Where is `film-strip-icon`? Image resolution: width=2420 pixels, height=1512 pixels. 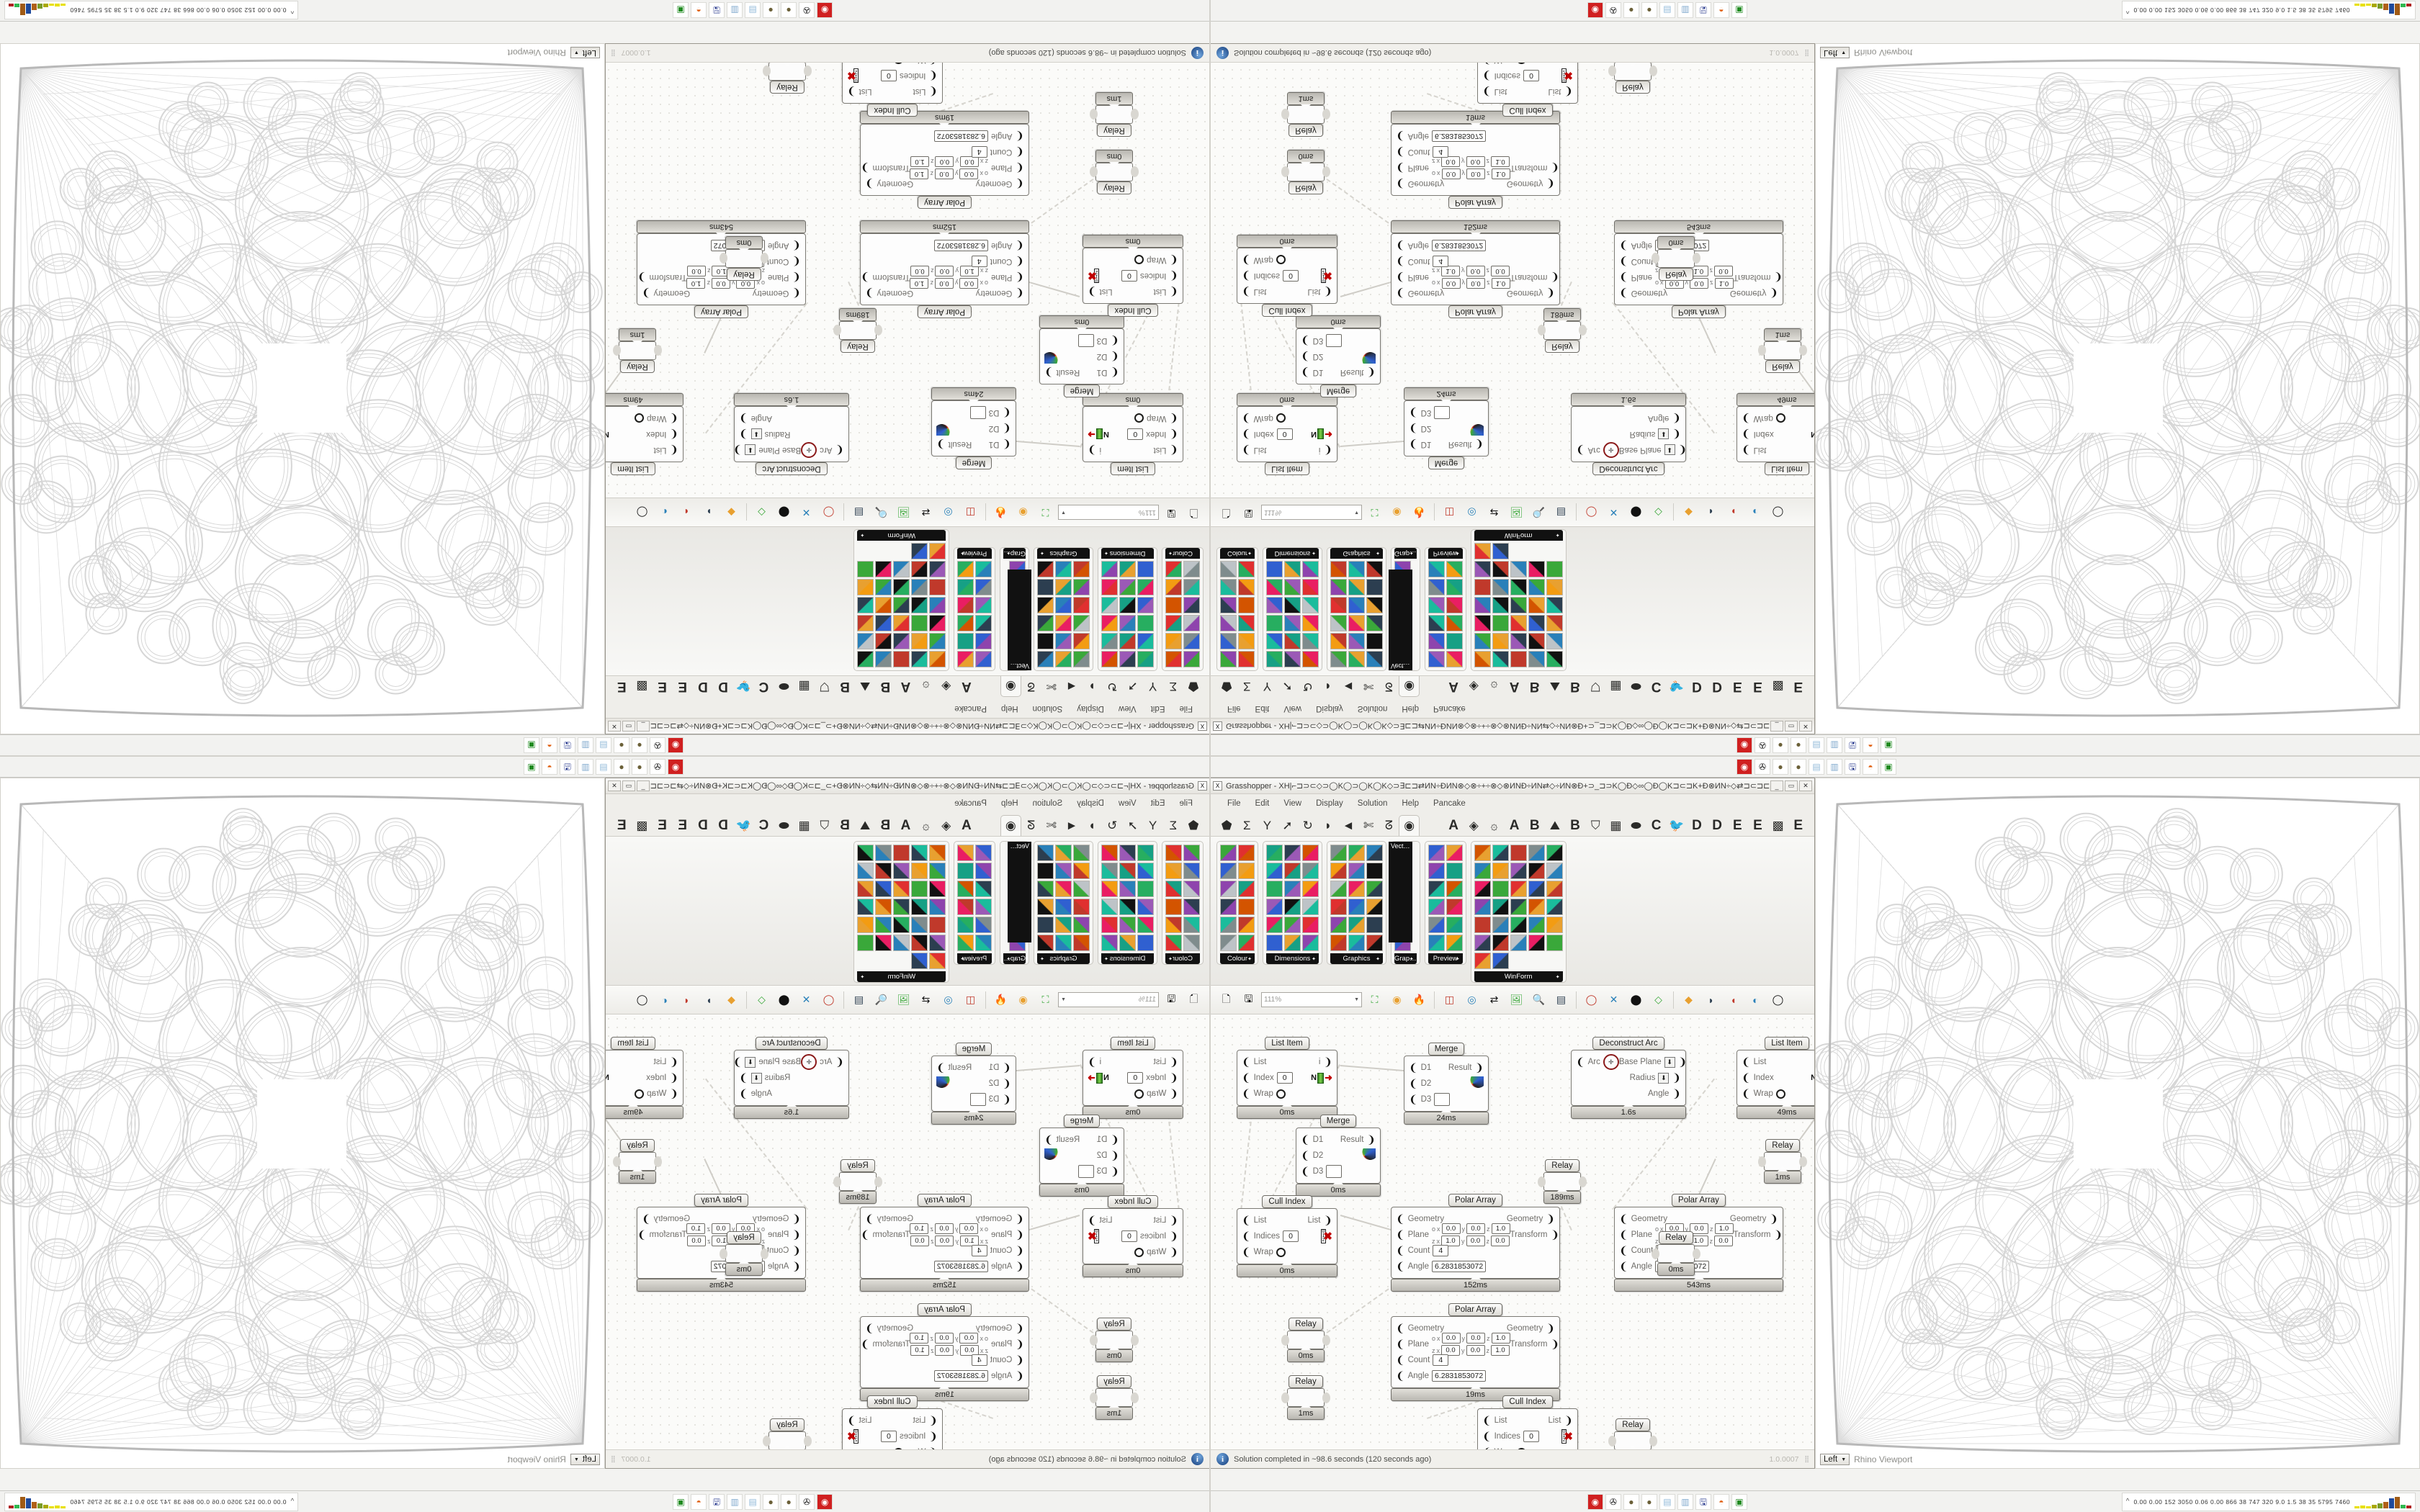 film-strip-icon is located at coordinates (1374, 605).